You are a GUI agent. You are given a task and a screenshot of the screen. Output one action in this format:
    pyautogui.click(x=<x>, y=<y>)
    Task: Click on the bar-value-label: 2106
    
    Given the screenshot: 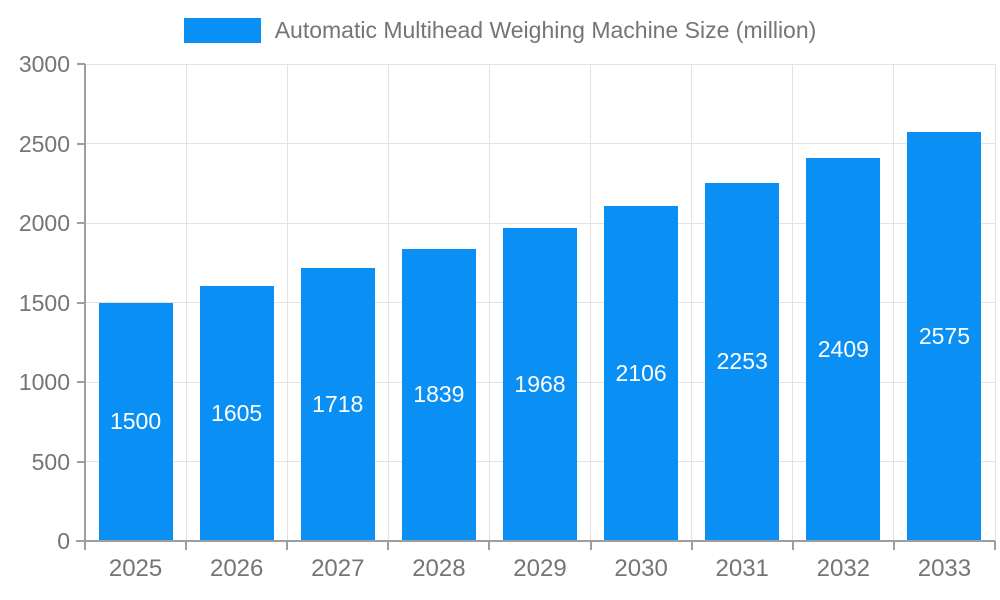 What is the action you would take?
    pyautogui.click(x=641, y=373)
    